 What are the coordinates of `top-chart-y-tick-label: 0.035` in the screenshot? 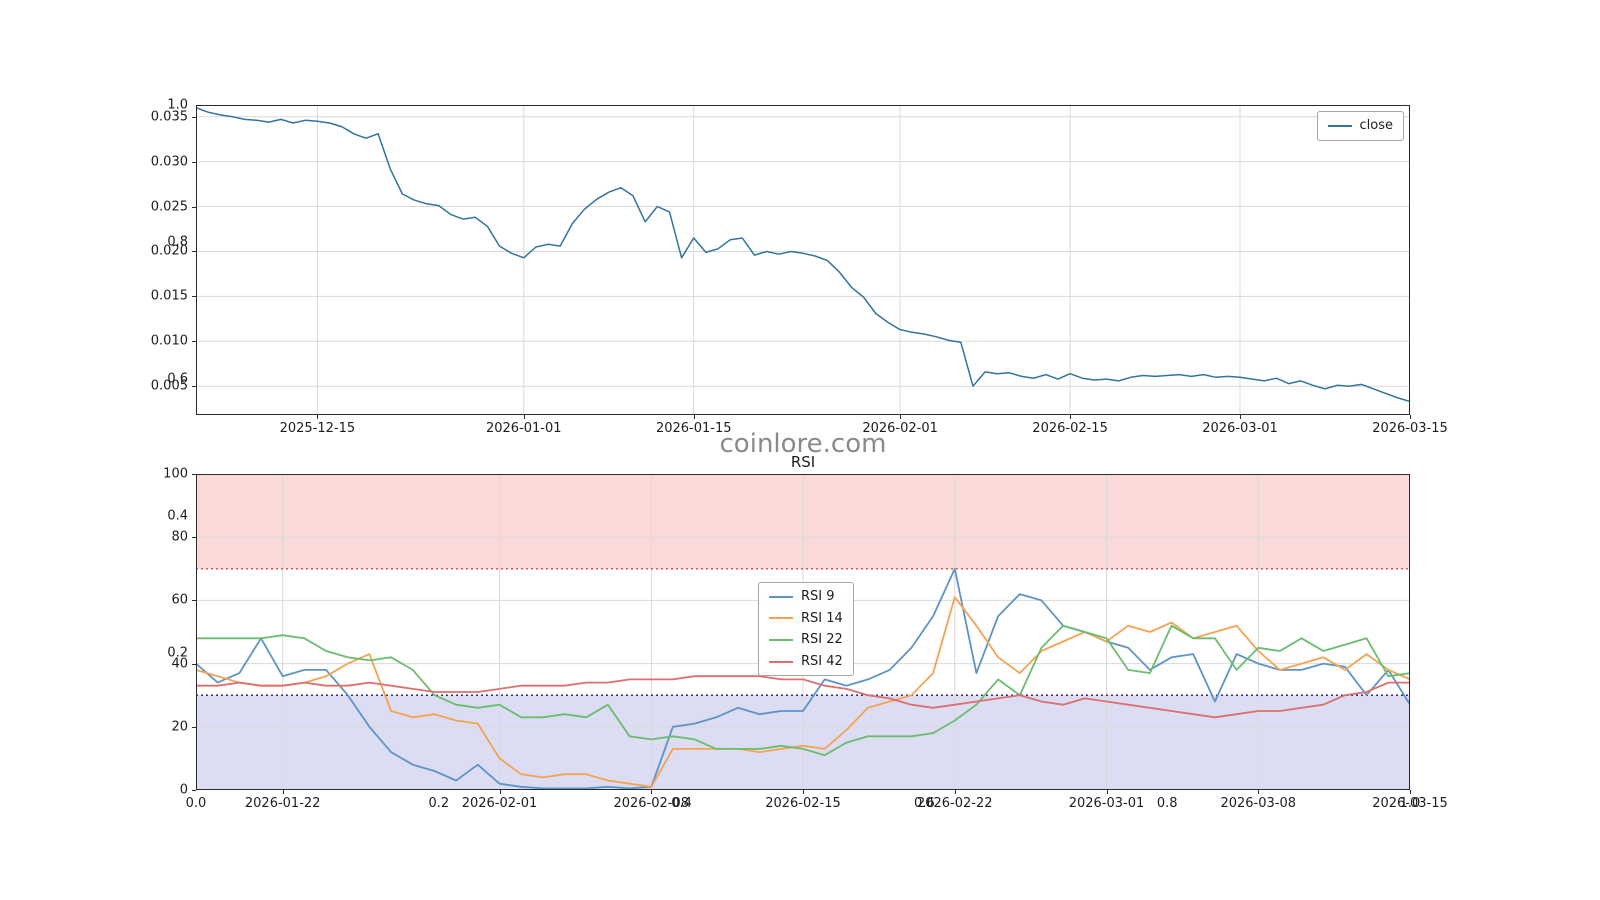 It's located at (169, 117).